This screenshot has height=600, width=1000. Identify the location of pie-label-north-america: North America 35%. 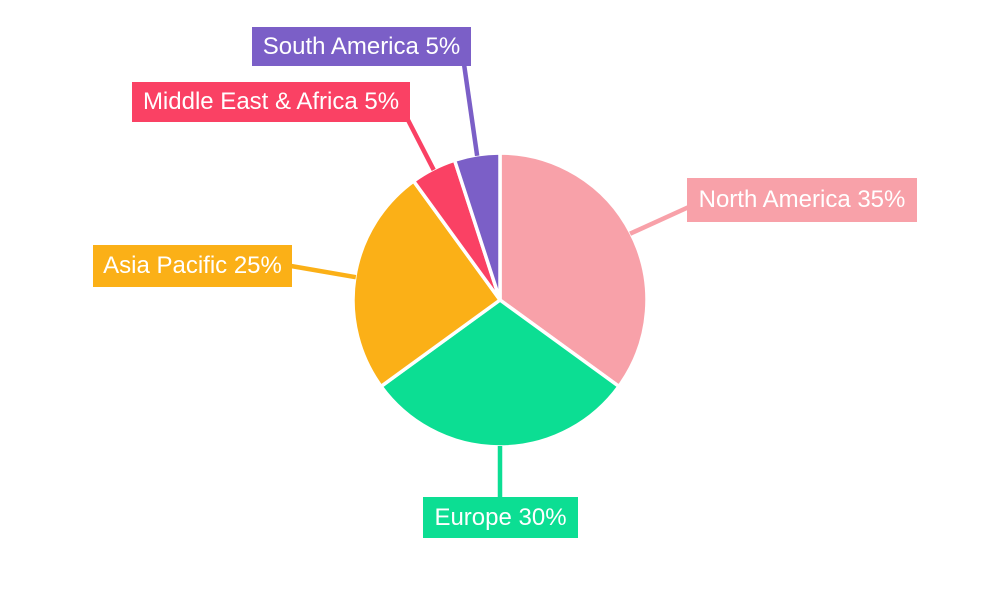
(802, 200).